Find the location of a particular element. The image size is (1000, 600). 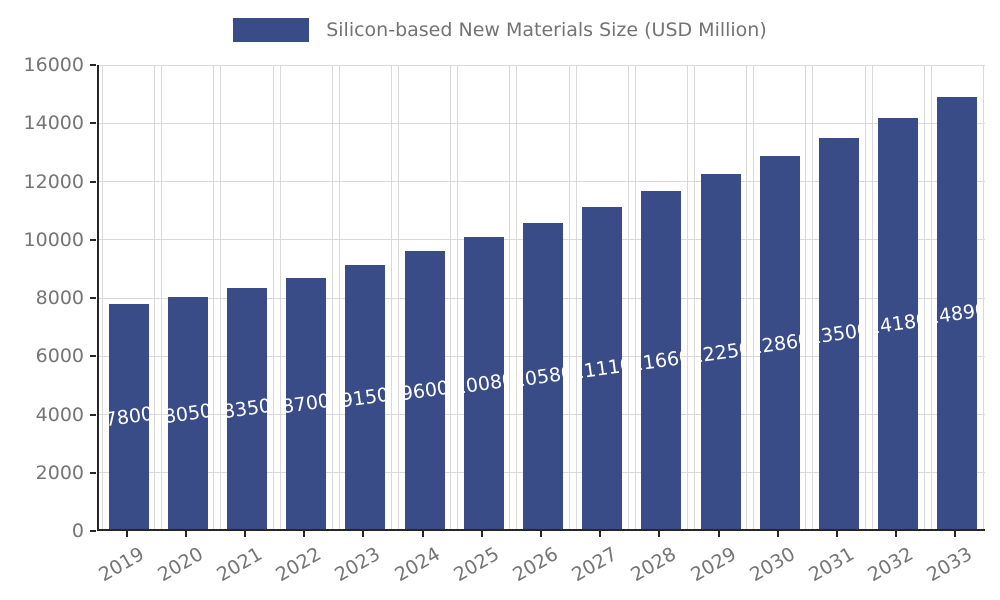

y-tick-label: 14000 is located at coordinates (53, 123).